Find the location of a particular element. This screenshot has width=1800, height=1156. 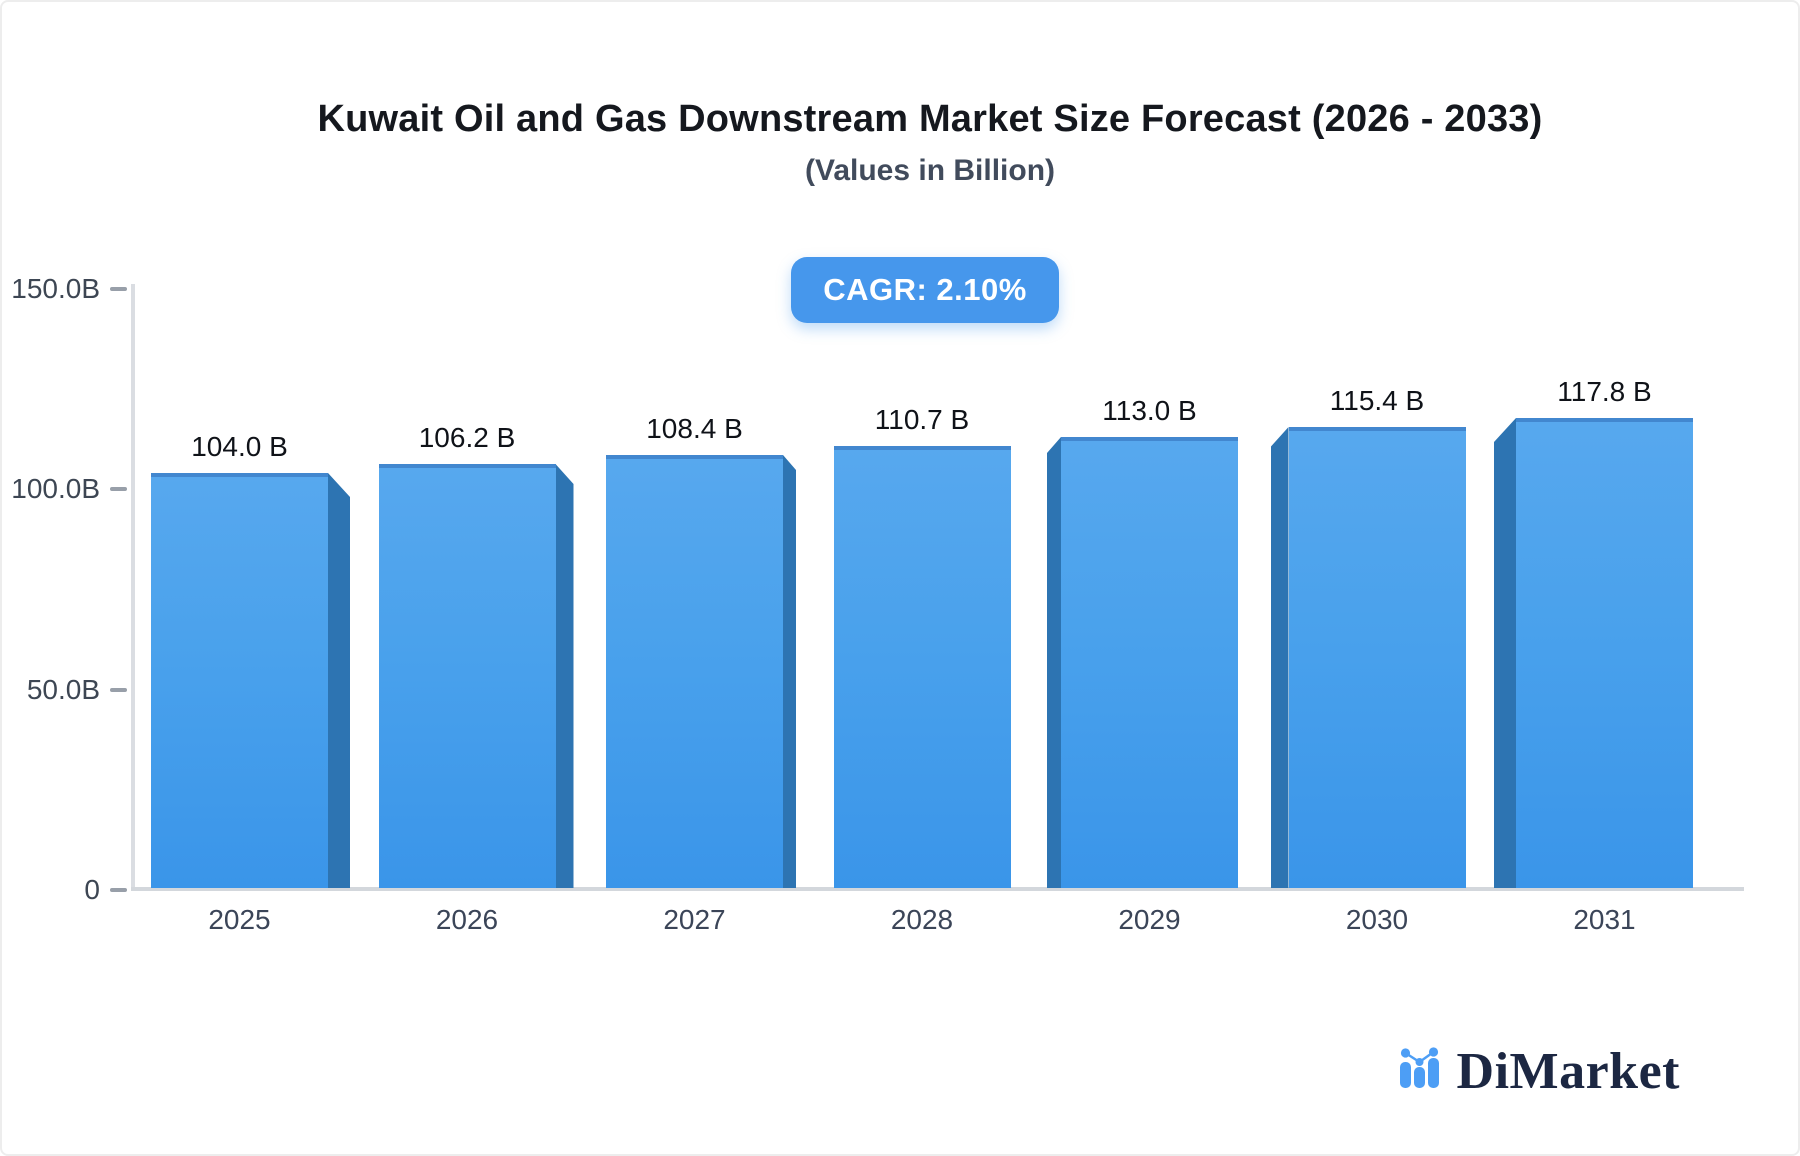

x-axis-tick-label-2031: 2031 is located at coordinates (1604, 919).